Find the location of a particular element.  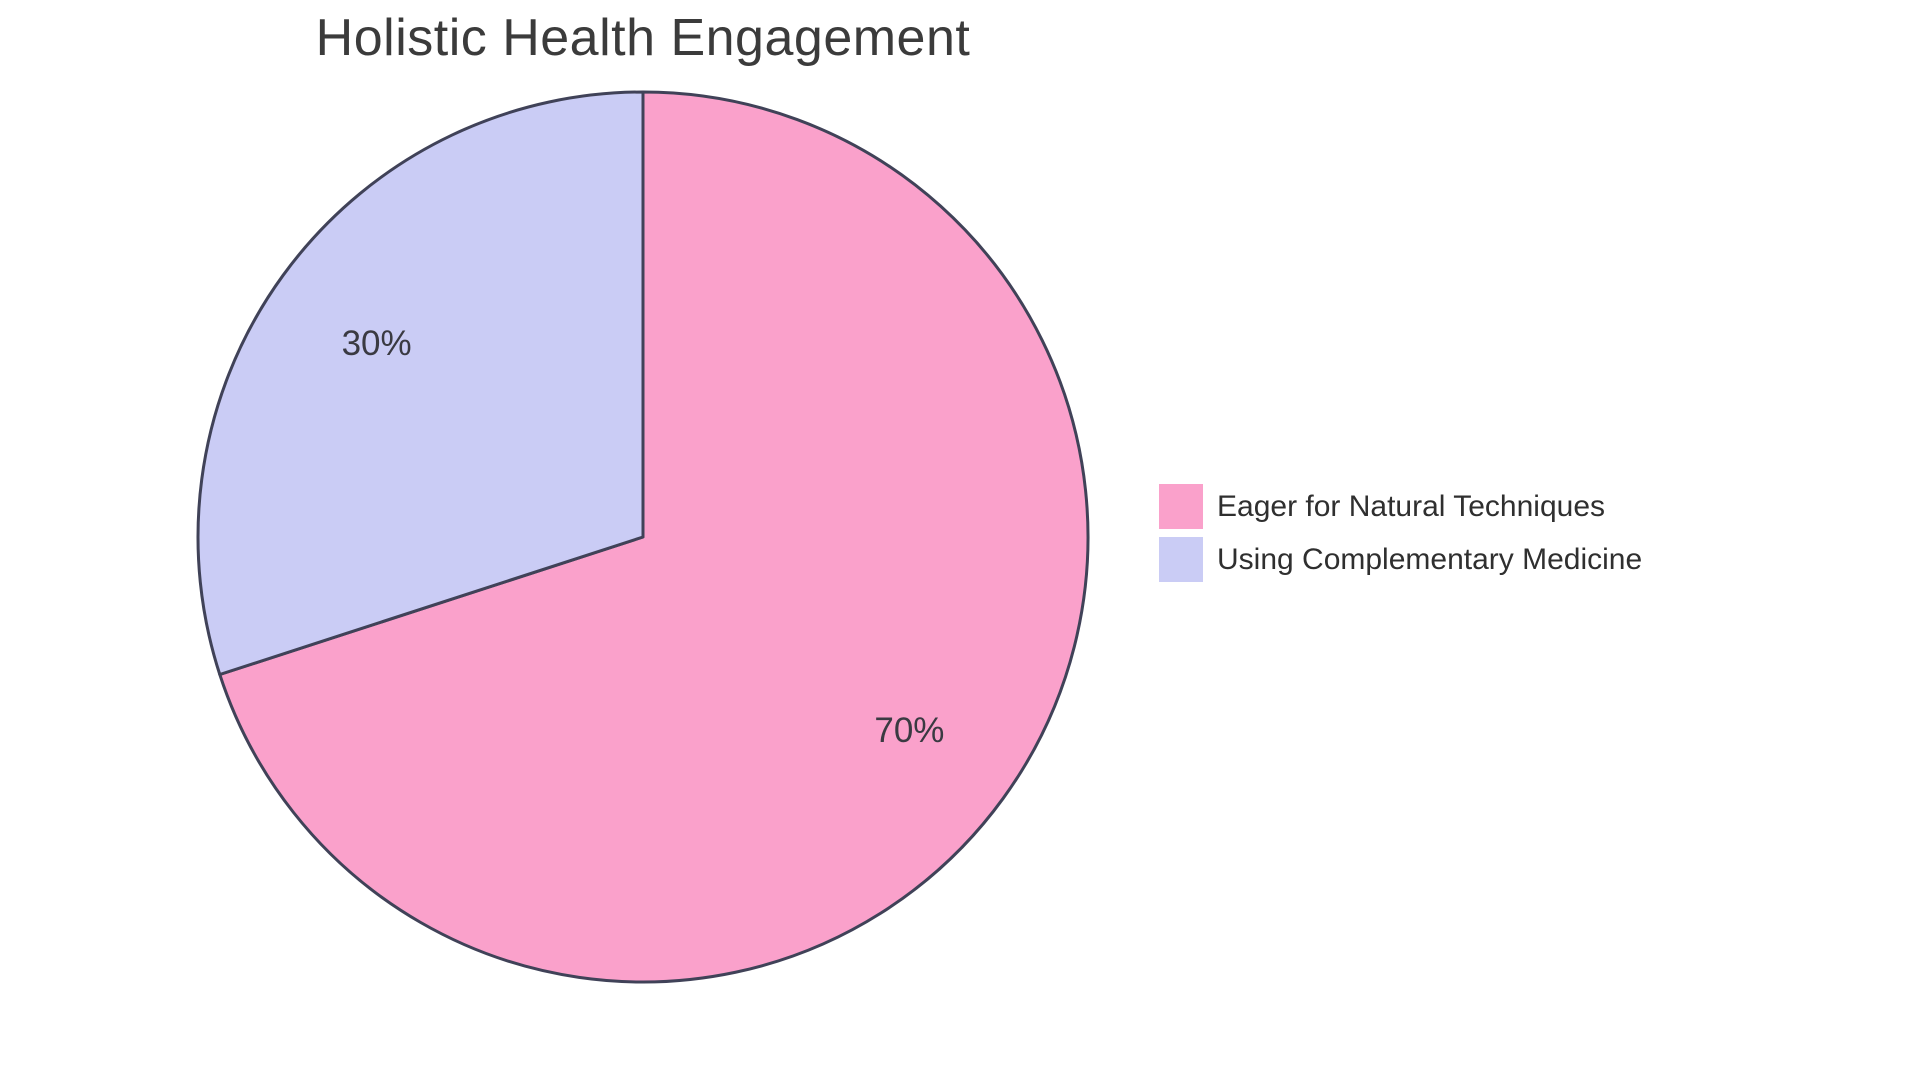

legend-item: Eager for Natural Techniques is located at coordinates (1400, 506).